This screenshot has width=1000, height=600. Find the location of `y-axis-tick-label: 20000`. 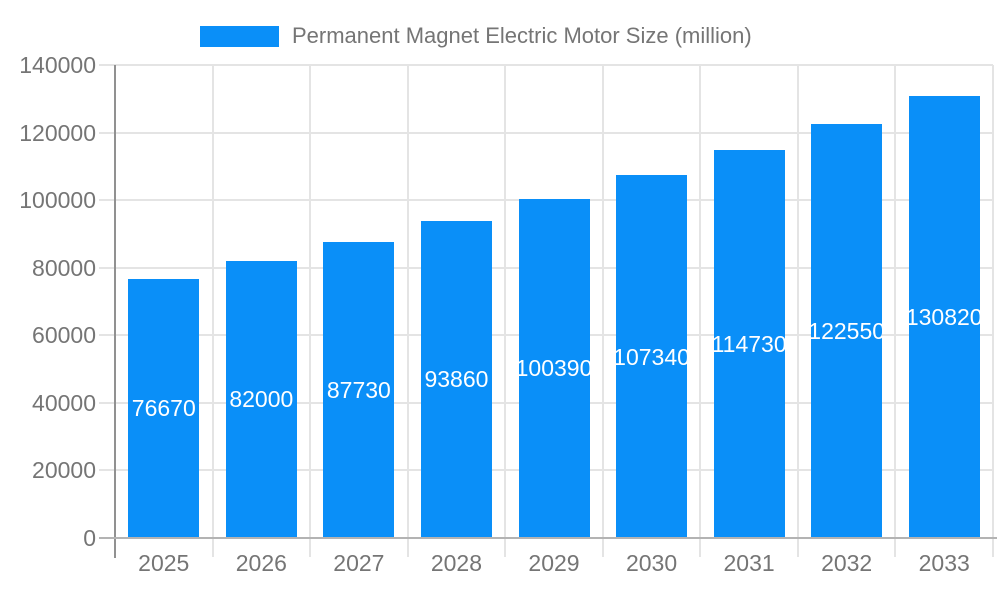

y-axis-tick-label: 20000 is located at coordinates (64, 470).